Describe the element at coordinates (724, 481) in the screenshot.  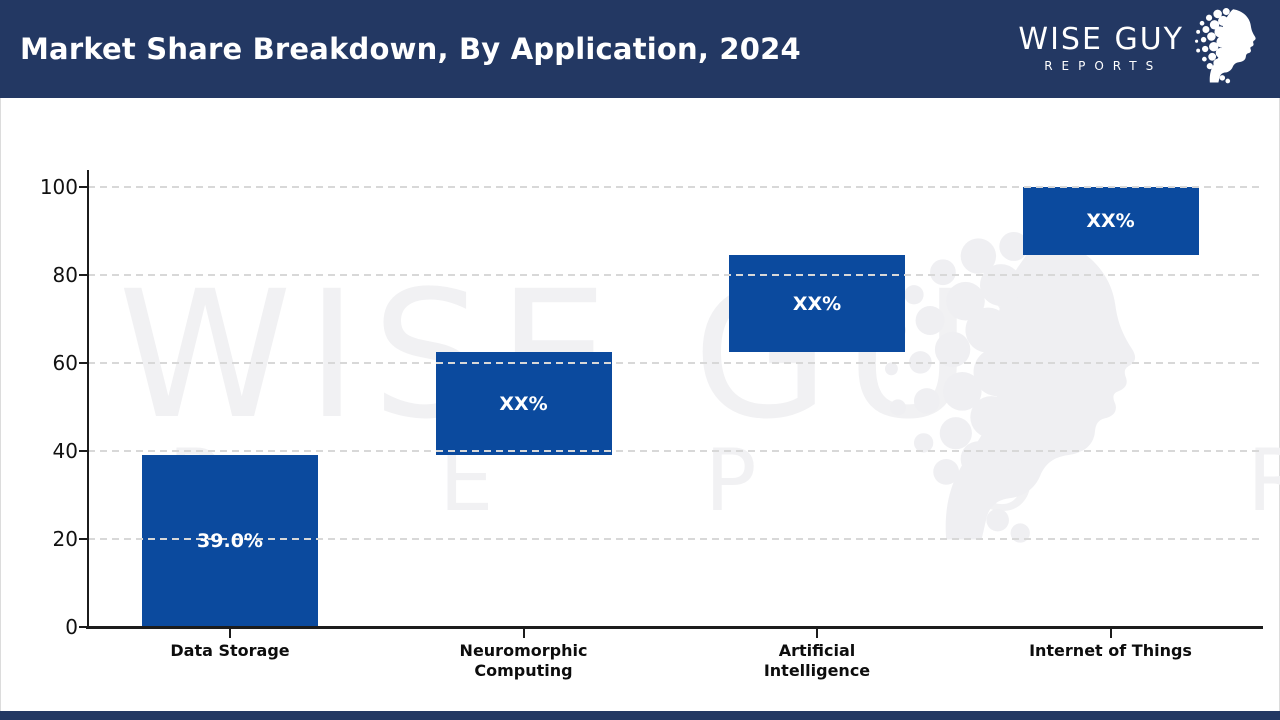
I see `watermark-brand-subtitle: R E P O R T S` at that location.